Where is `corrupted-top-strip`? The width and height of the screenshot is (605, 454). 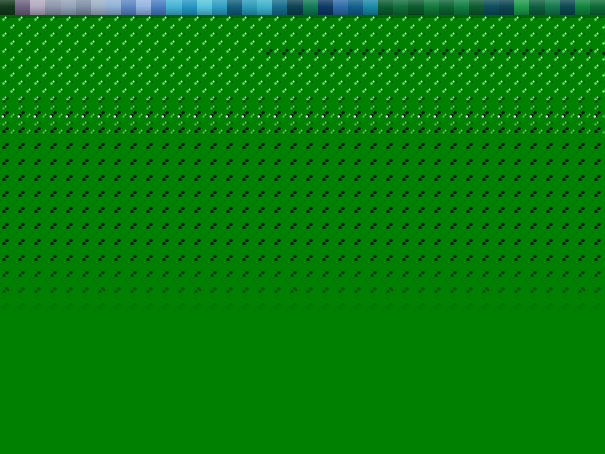
corrupted-top-strip is located at coordinates (302, 7).